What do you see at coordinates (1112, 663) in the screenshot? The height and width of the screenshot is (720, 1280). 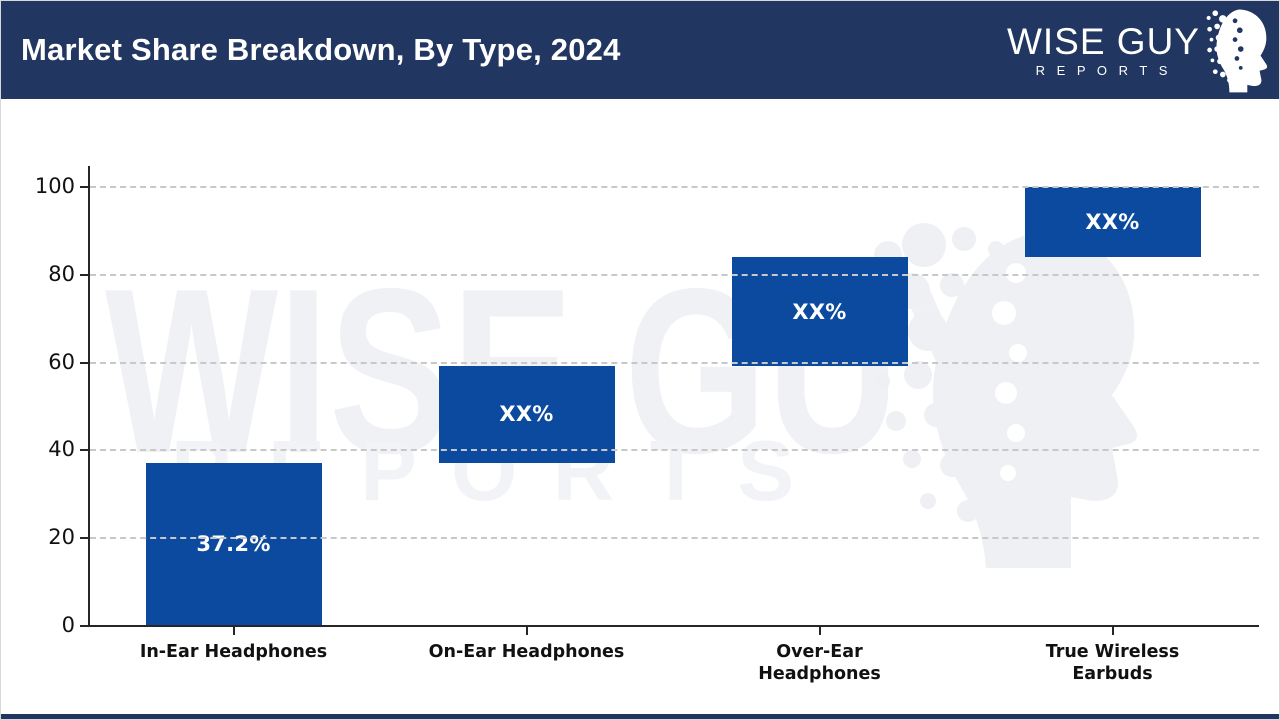 I see `x-tick-label: True Wireless Earbuds` at bounding box center [1112, 663].